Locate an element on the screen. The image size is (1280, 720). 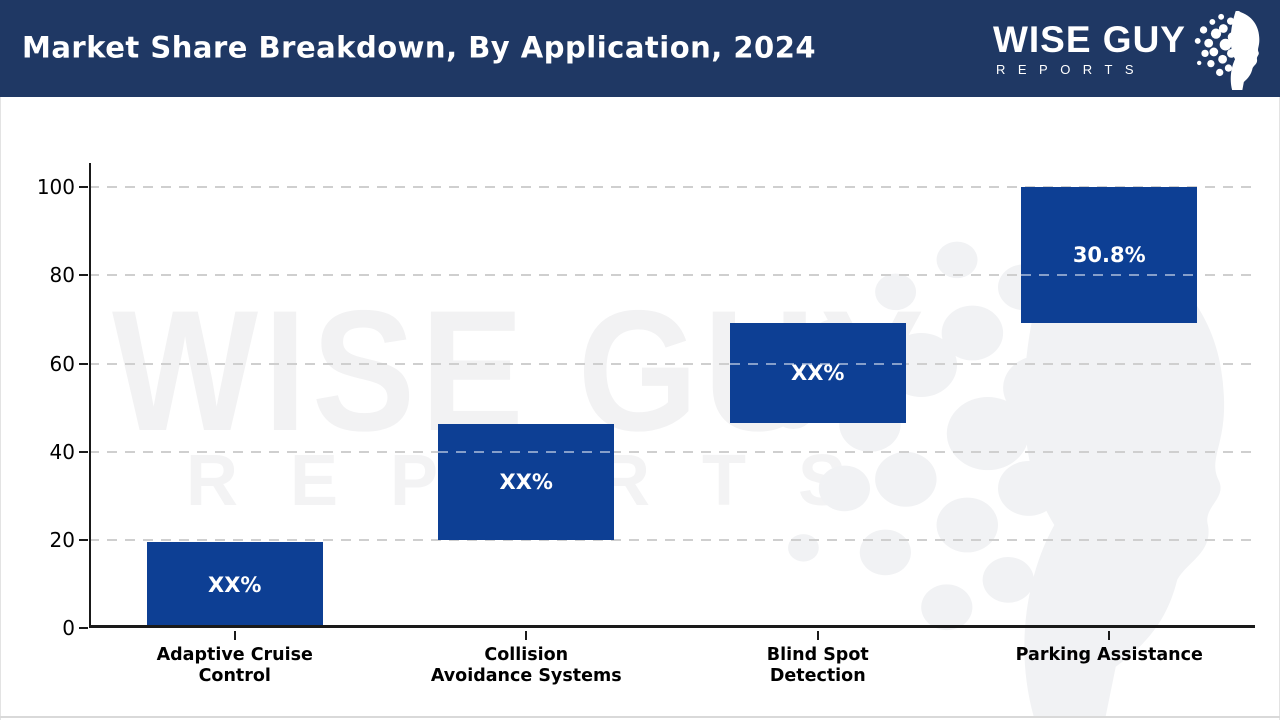
logo-wordmark: WISE GUY is located at coordinates (1089, 39).